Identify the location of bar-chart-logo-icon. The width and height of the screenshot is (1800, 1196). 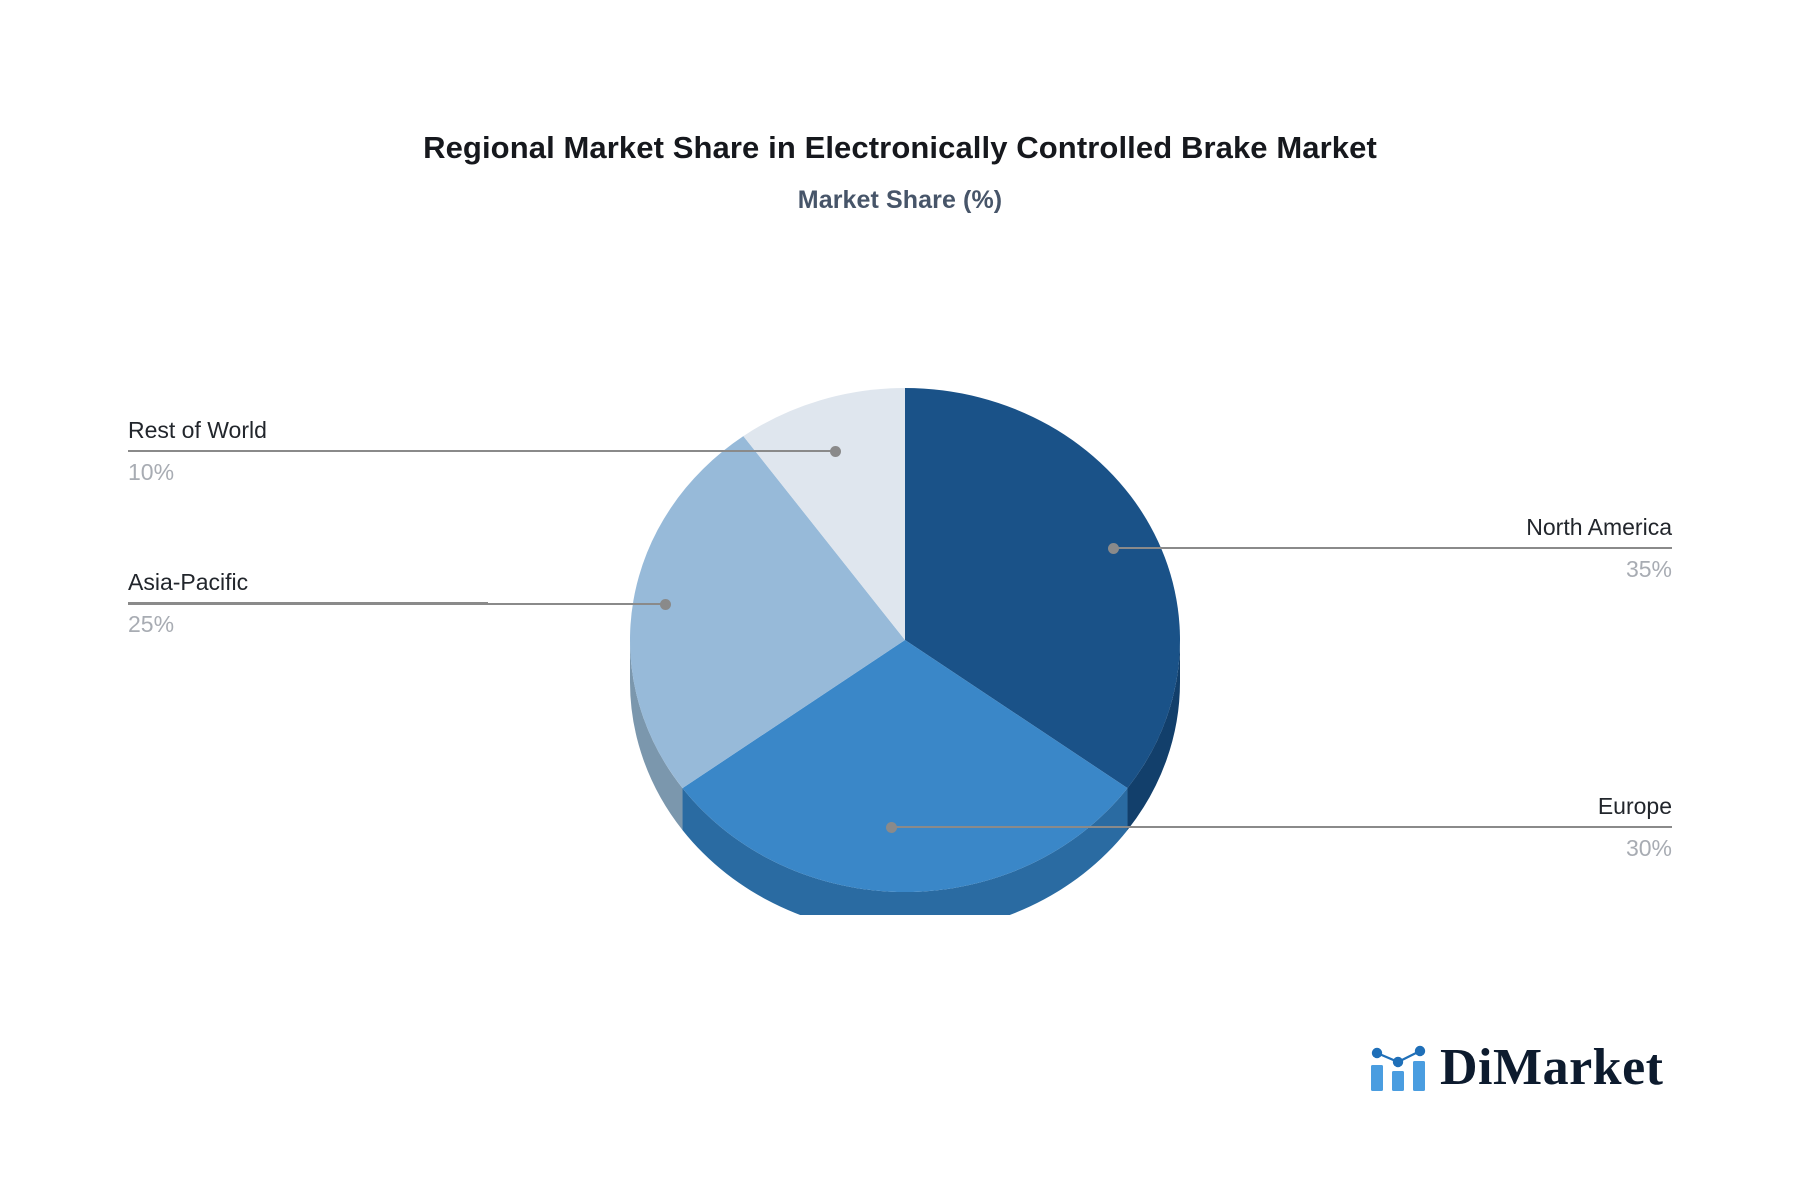
(1398, 1068).